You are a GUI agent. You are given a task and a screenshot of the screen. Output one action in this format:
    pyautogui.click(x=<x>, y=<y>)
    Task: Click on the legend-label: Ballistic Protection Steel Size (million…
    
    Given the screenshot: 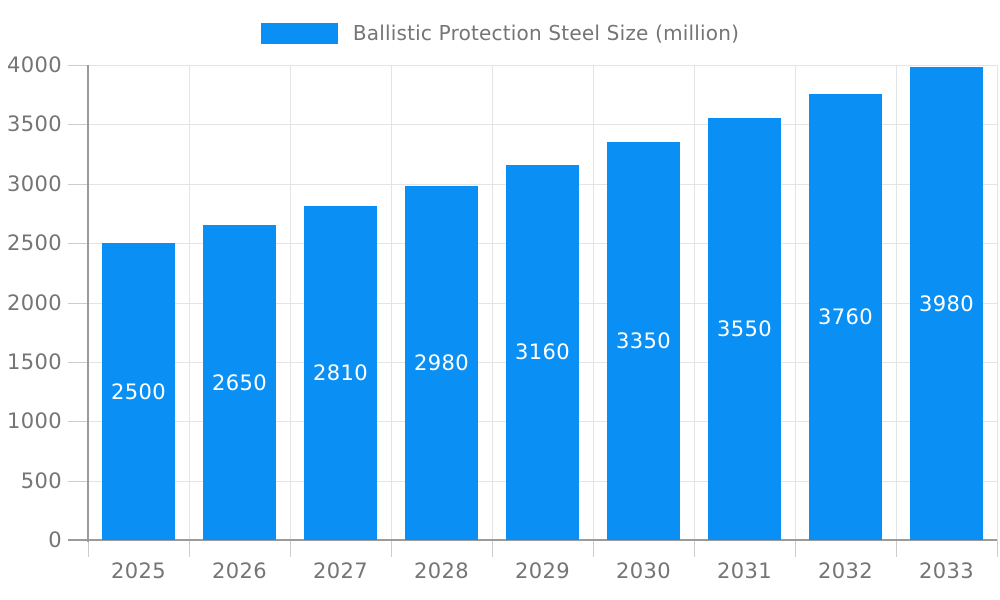 What is the action you would take?
    pyautogui.click(x=546, y=33)
    